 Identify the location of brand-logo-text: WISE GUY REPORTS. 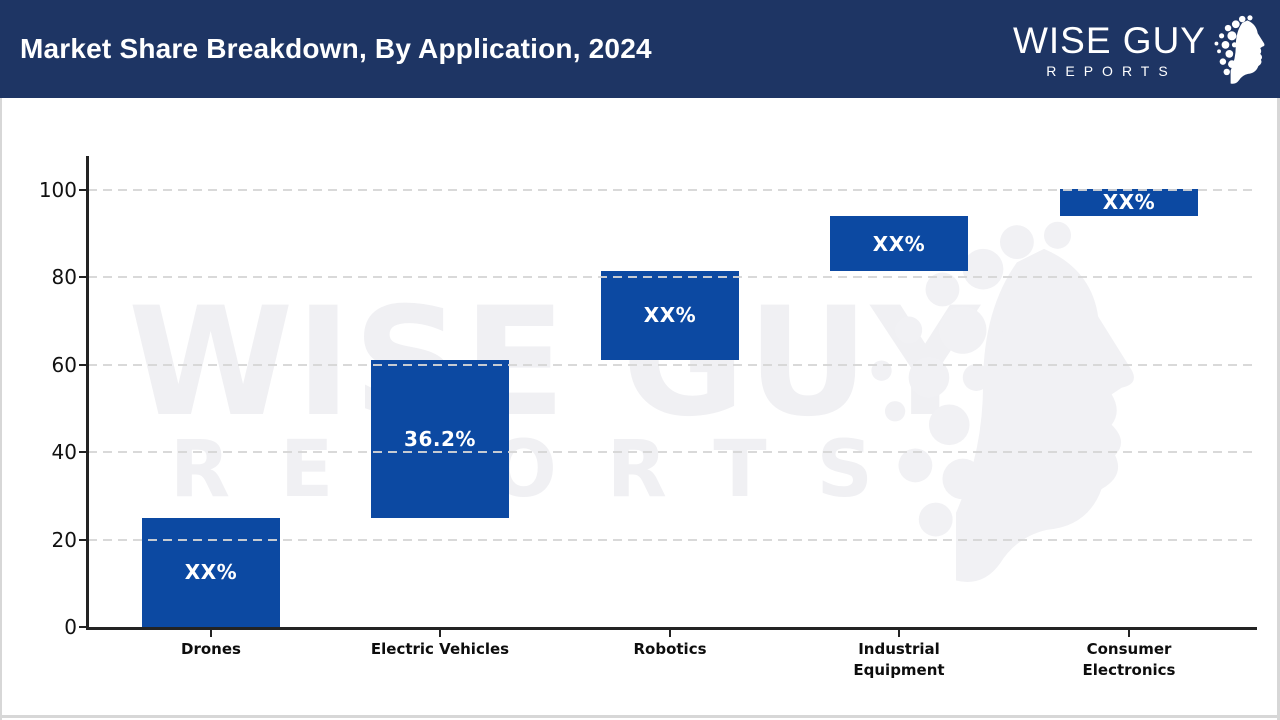
(1109, 50).